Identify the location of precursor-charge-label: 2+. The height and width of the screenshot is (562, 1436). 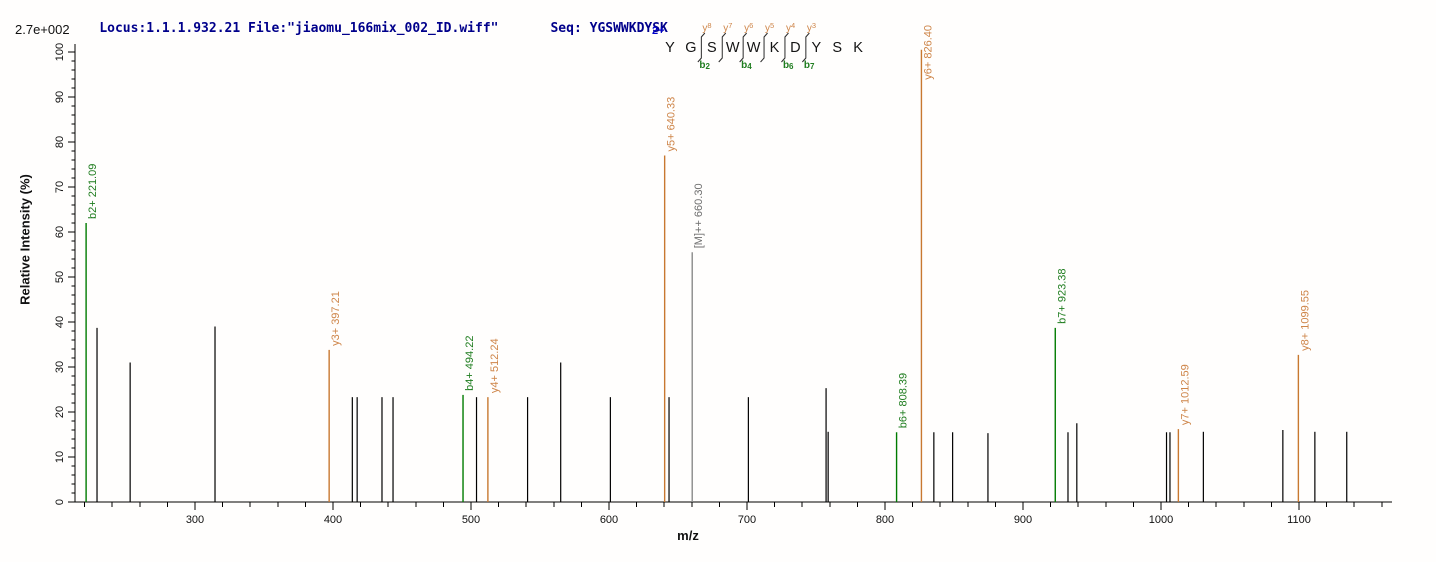
(658, 31).